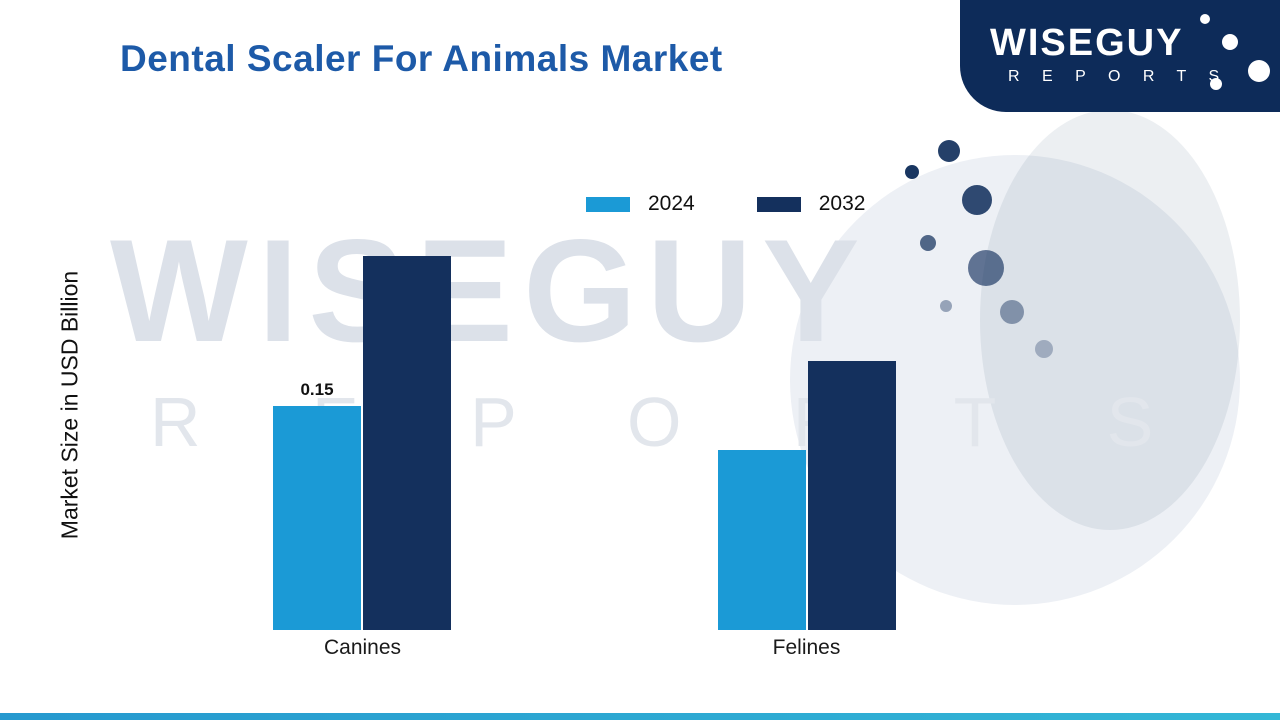 Image resolution: width=1280 pixels, height=720 pixels. I want to click on bar-value-label: 0.15, so click(317, 389).